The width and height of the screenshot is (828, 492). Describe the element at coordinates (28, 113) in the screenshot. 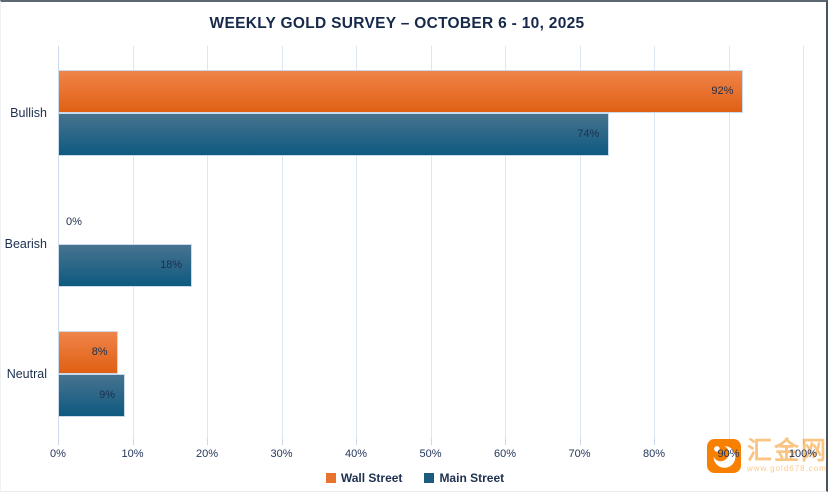

I see `category-label-bullish: Bullish` at that location.